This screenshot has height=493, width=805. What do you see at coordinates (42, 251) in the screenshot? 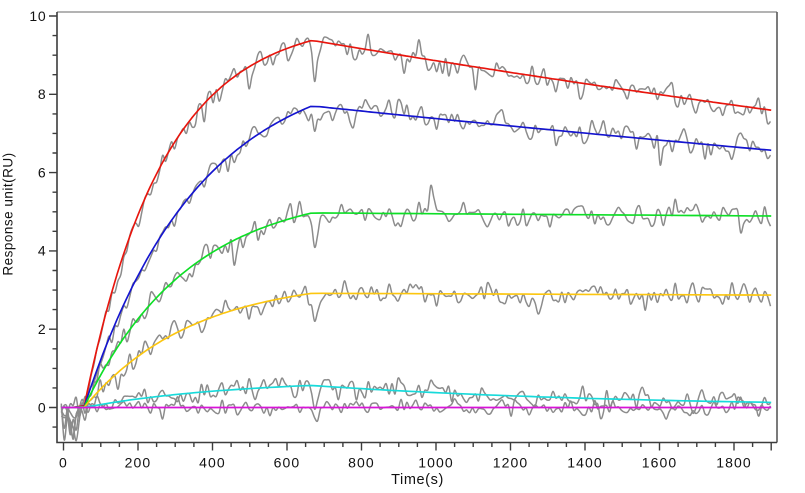
I see `svg-text: 4` at bounding box center [42, 251].